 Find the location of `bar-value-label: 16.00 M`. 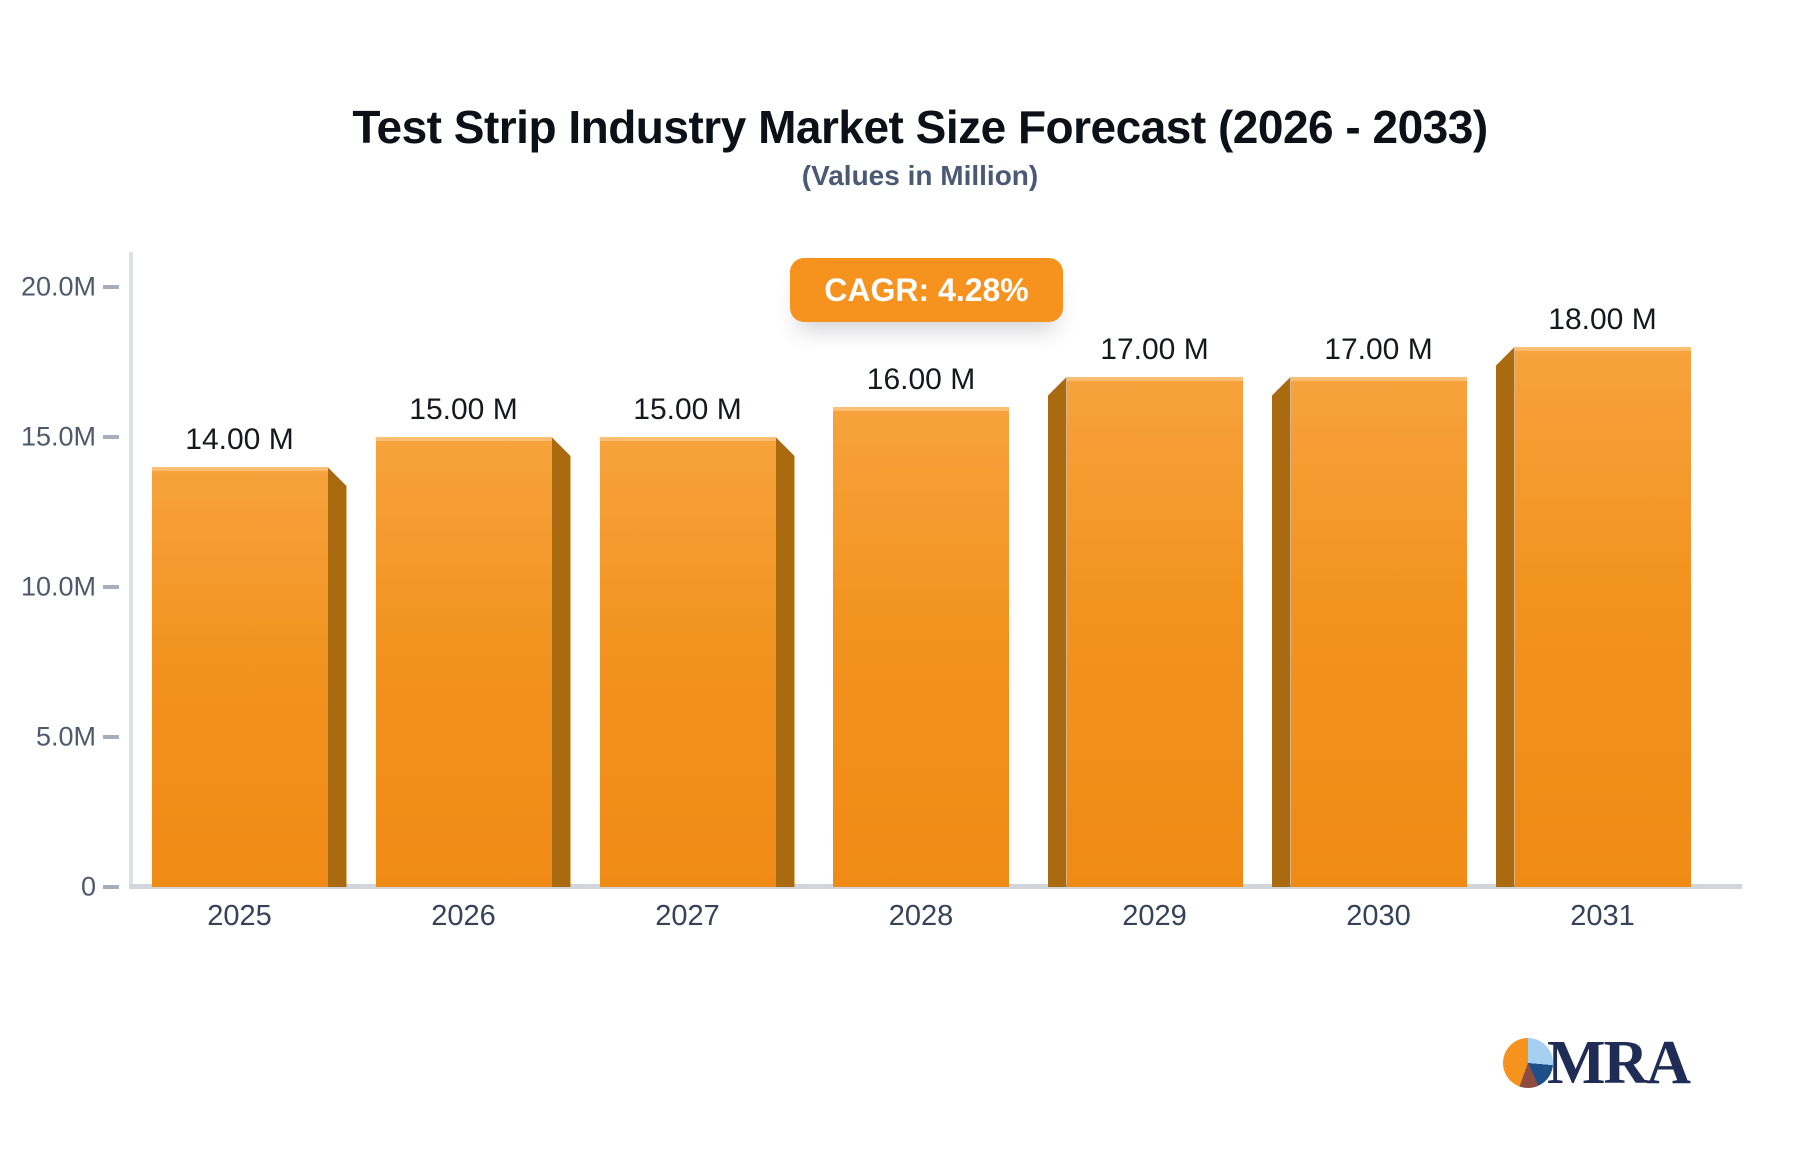

bar-value-label: 16.00 M is located at coordinates (921, 379).